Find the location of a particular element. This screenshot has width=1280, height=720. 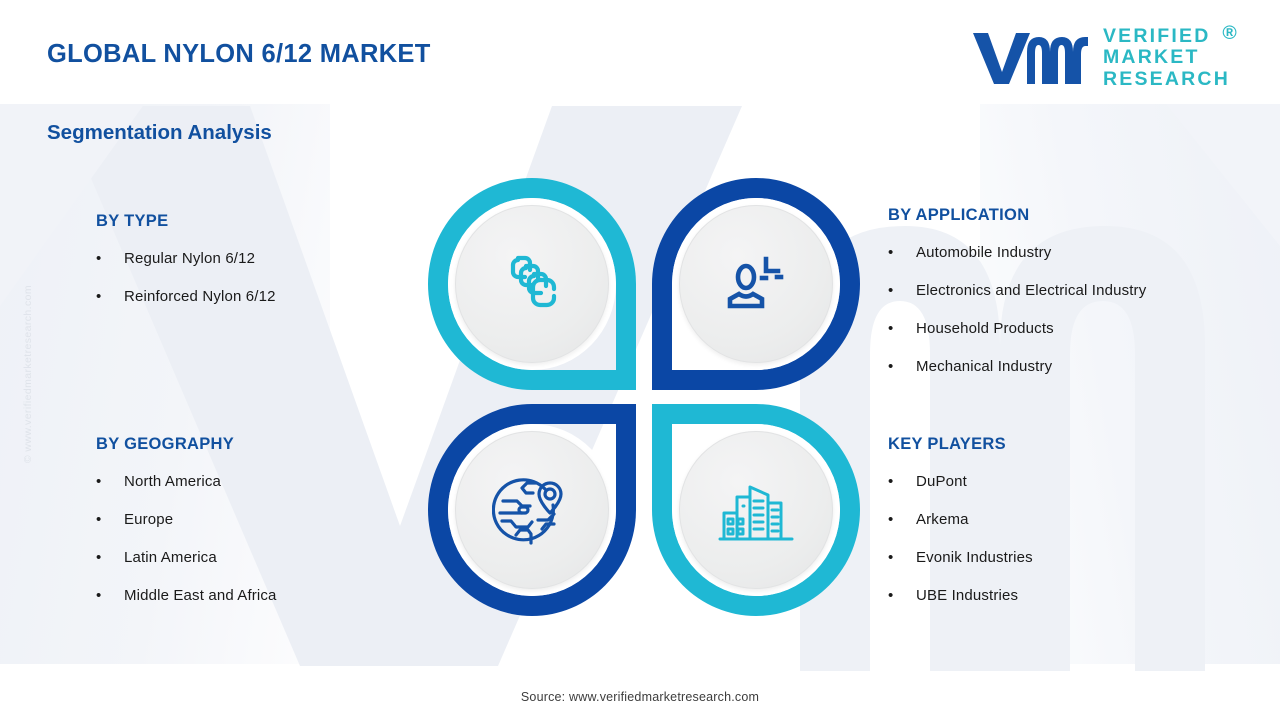

quadrant-by-type is located at coordinates (532, 284).